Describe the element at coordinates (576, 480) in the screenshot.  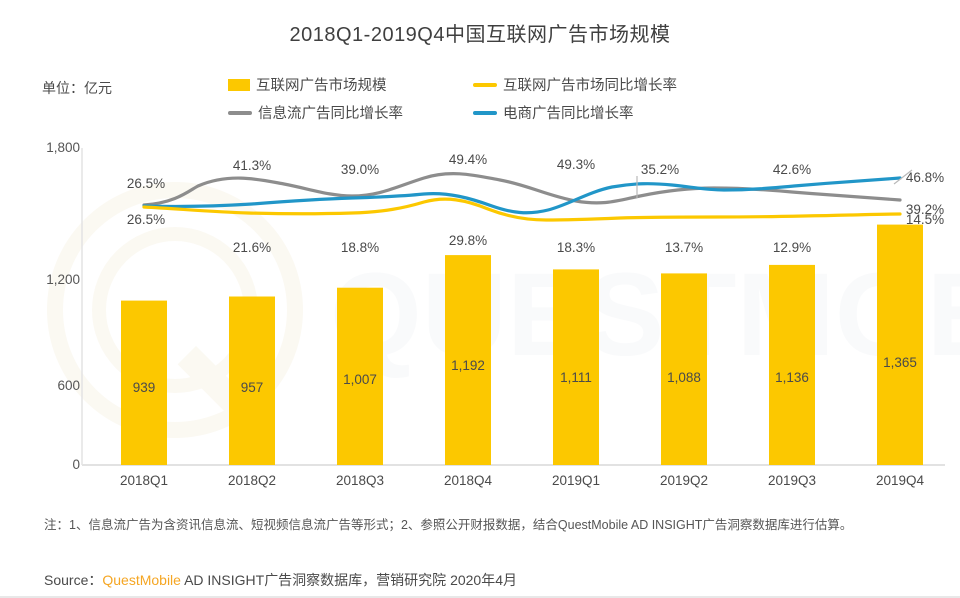
I see `x-tick-2019Q1: 2019Q1` at that location.